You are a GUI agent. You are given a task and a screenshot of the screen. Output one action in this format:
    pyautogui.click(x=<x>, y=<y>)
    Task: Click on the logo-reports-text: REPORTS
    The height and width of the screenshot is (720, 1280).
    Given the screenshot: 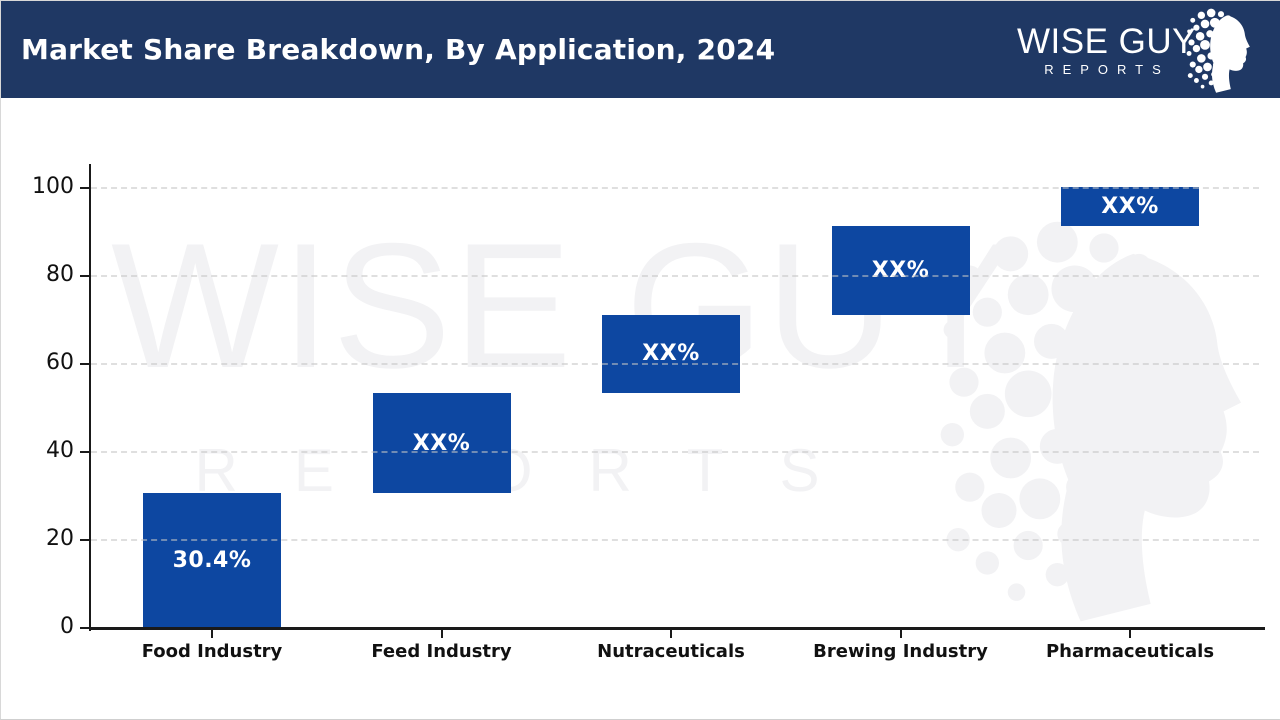 What is the action you would take?
    pyautogui.click(x=1107, y=69)
    